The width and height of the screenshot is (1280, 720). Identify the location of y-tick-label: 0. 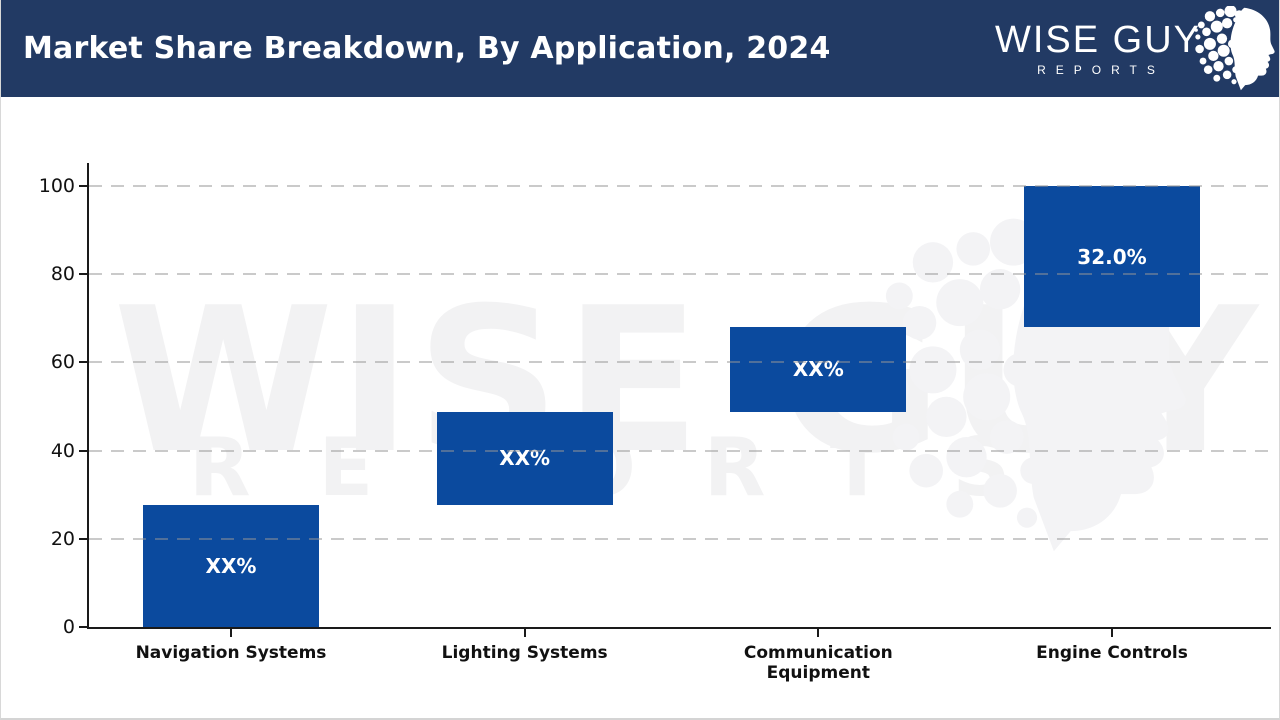
(68, 627).